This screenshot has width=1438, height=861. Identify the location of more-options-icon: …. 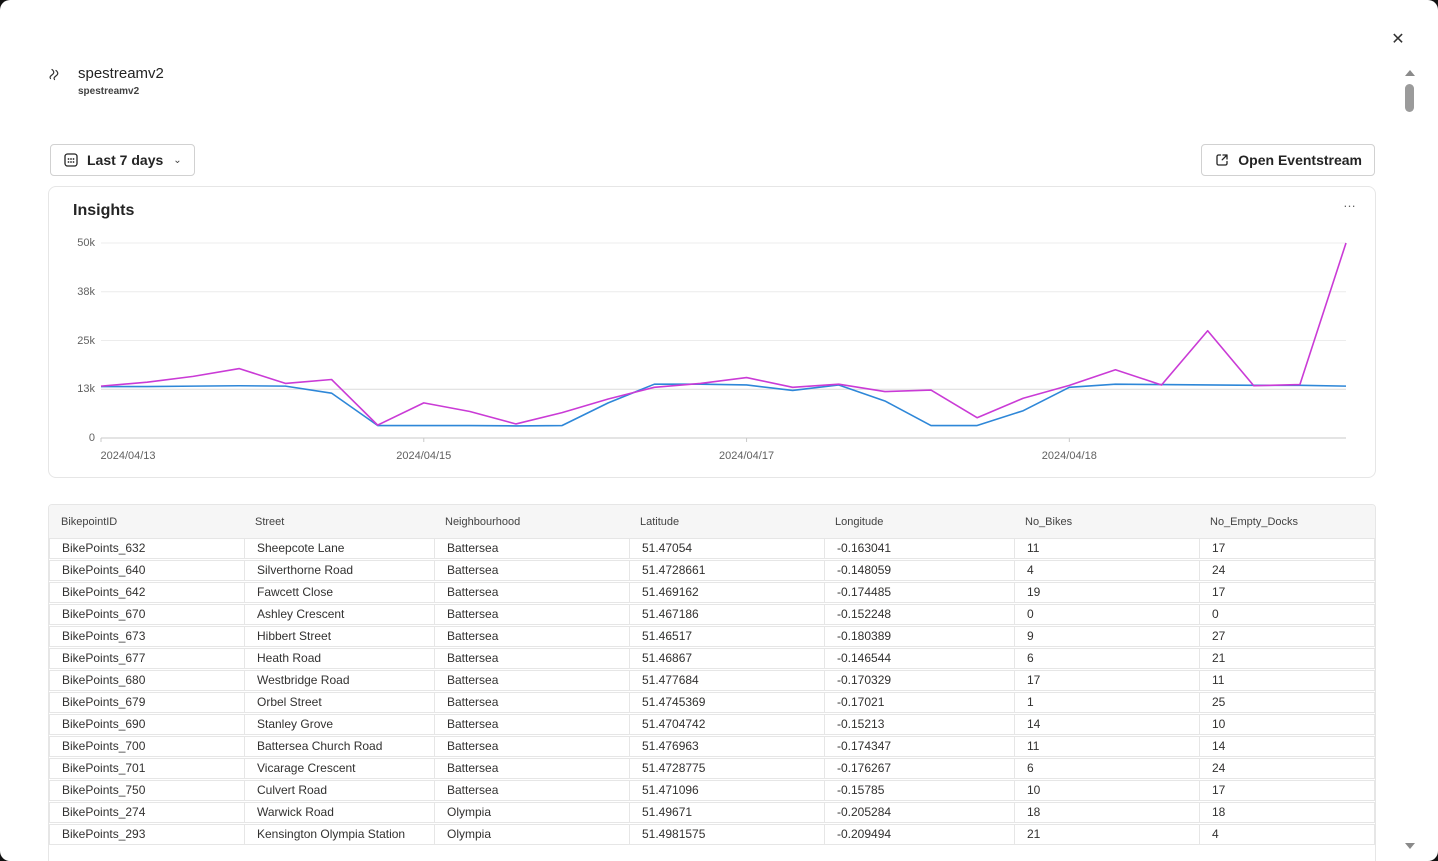
(1350, 202).